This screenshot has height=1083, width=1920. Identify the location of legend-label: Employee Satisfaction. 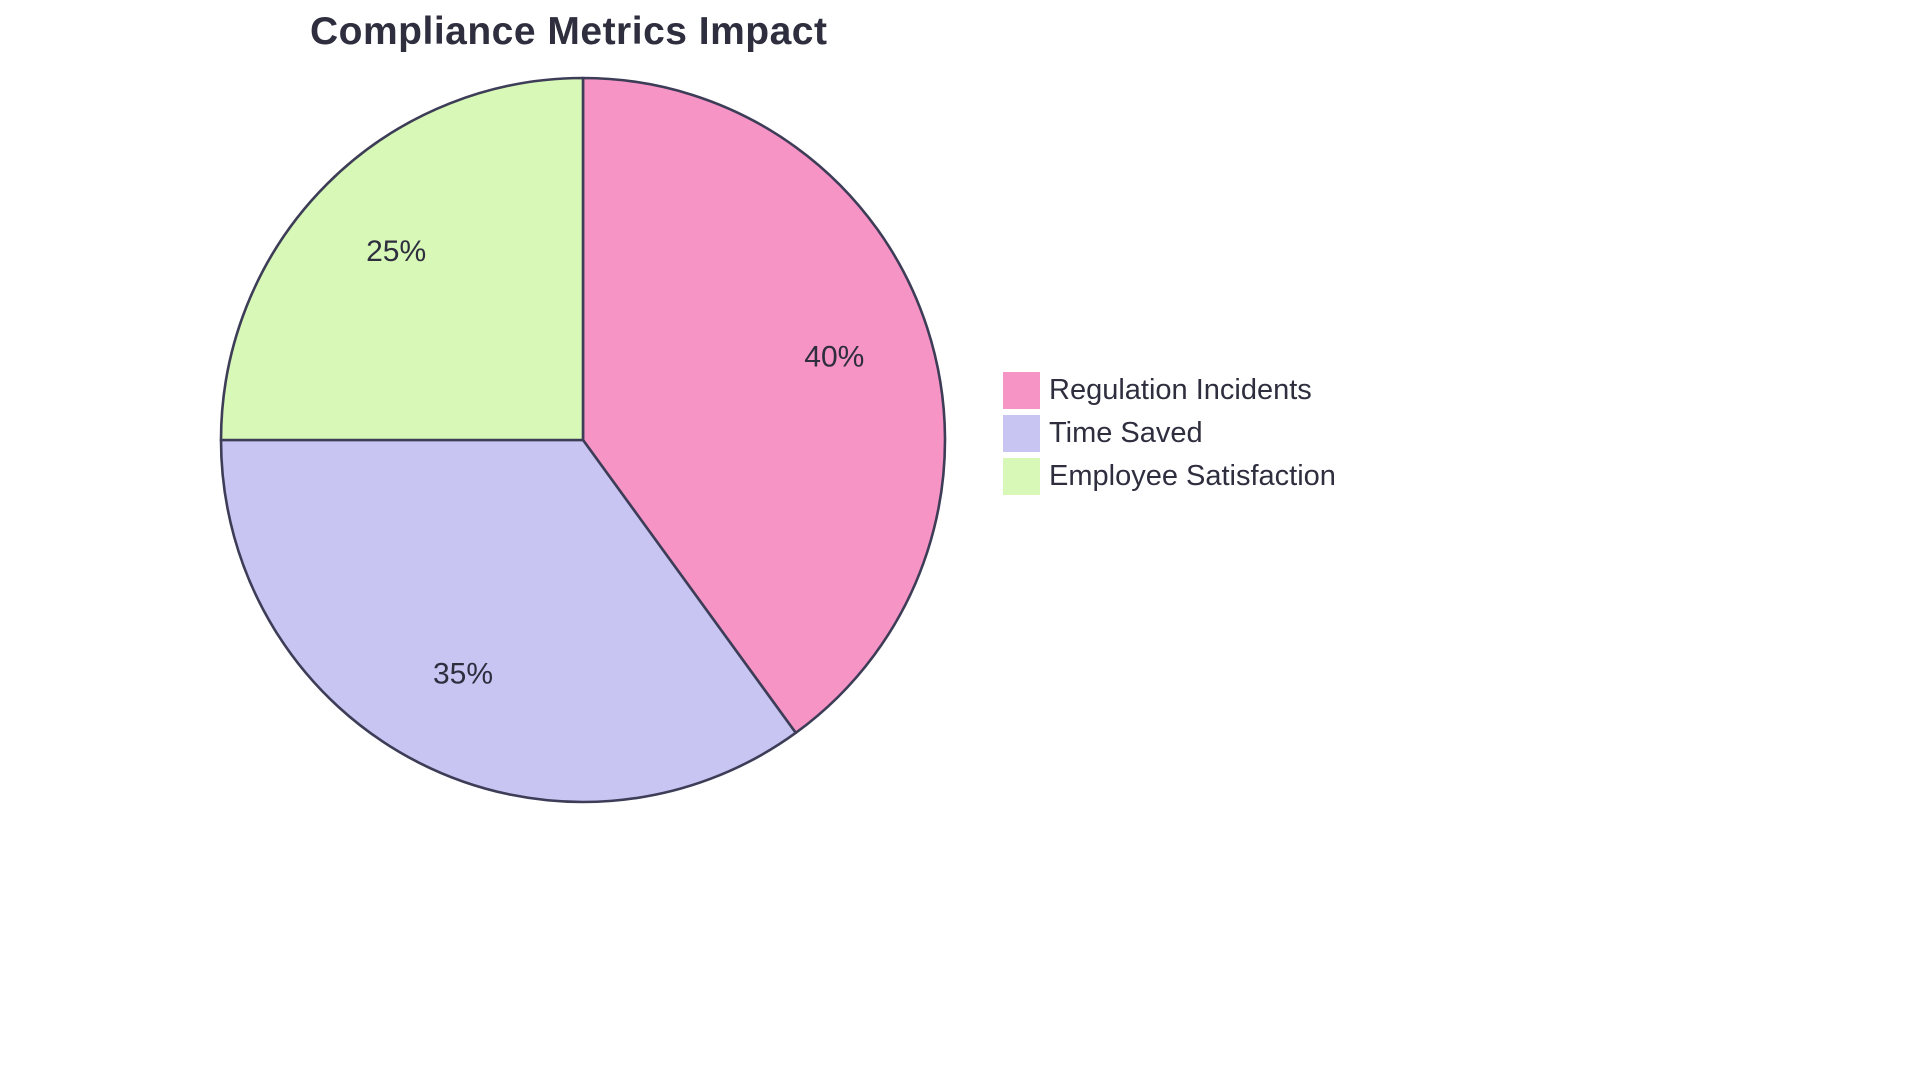
(1192, 476).